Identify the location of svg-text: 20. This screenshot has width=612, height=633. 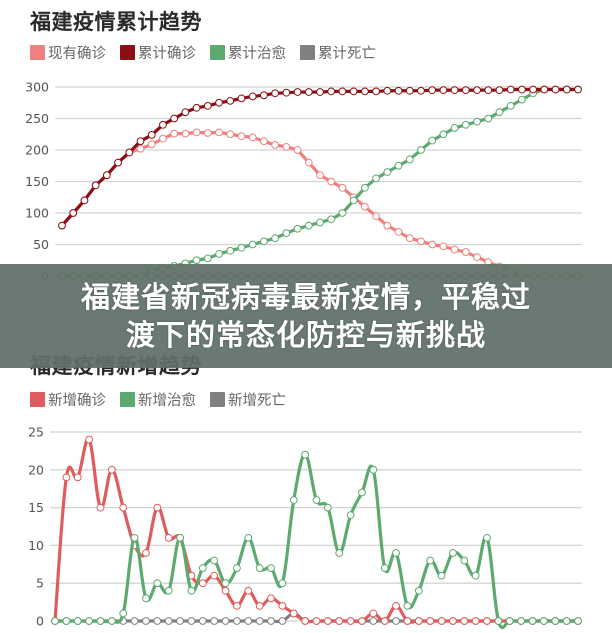
(36, 469).